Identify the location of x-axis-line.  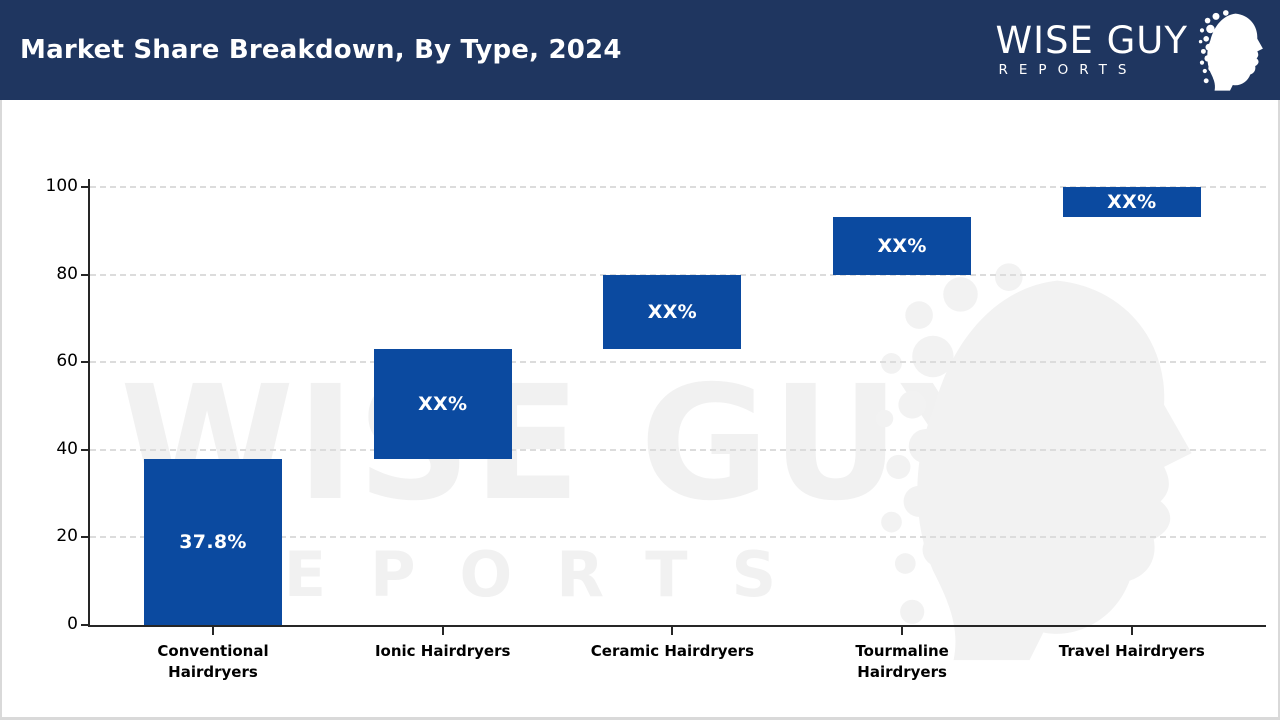
(677, 626).